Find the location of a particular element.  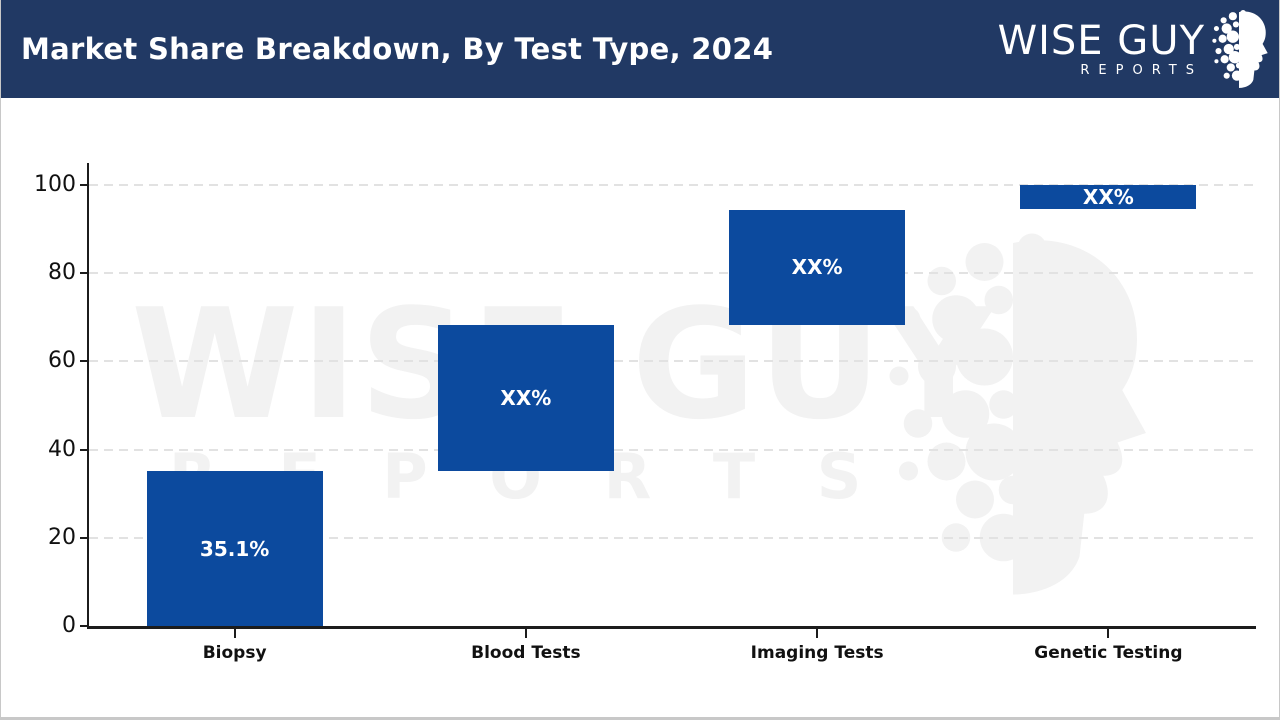

y-tick-label-60: 60 is located at coordinates (62, 361).